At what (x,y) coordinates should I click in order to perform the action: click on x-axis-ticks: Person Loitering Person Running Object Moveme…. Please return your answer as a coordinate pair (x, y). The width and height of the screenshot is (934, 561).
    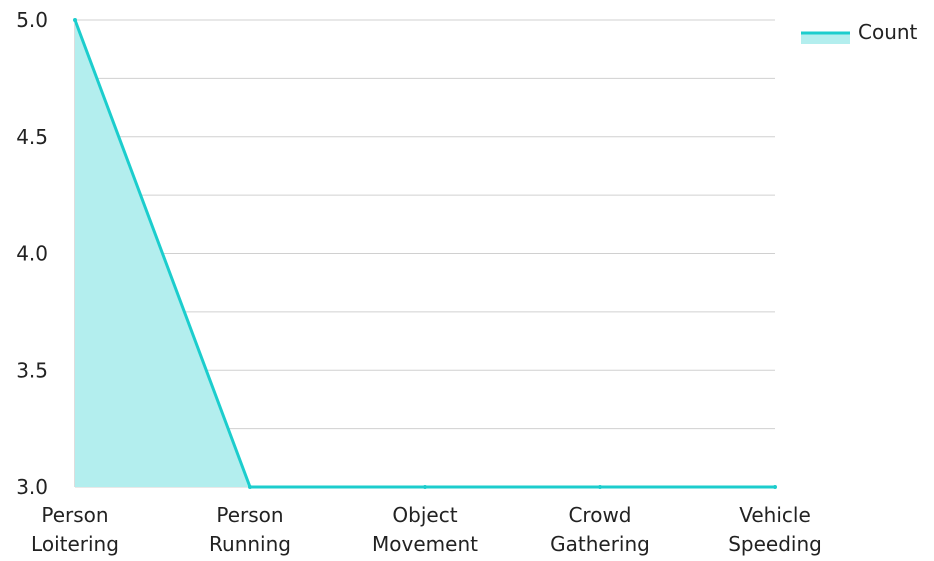
    Looking at the image, I should click on (426, 529).